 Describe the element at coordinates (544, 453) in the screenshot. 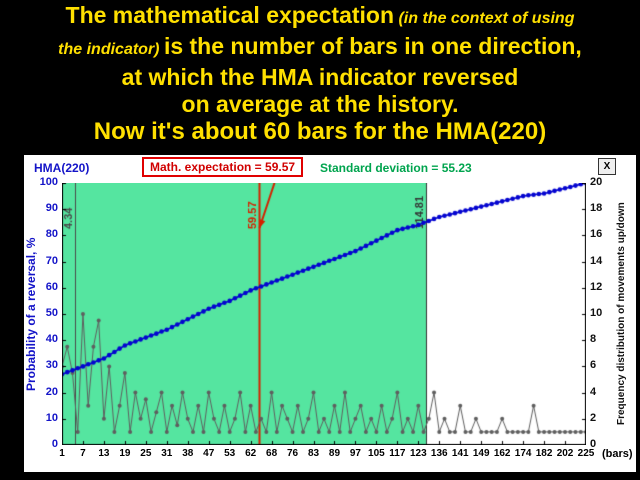

I see `x-axis-tick-label: 182` at that location.